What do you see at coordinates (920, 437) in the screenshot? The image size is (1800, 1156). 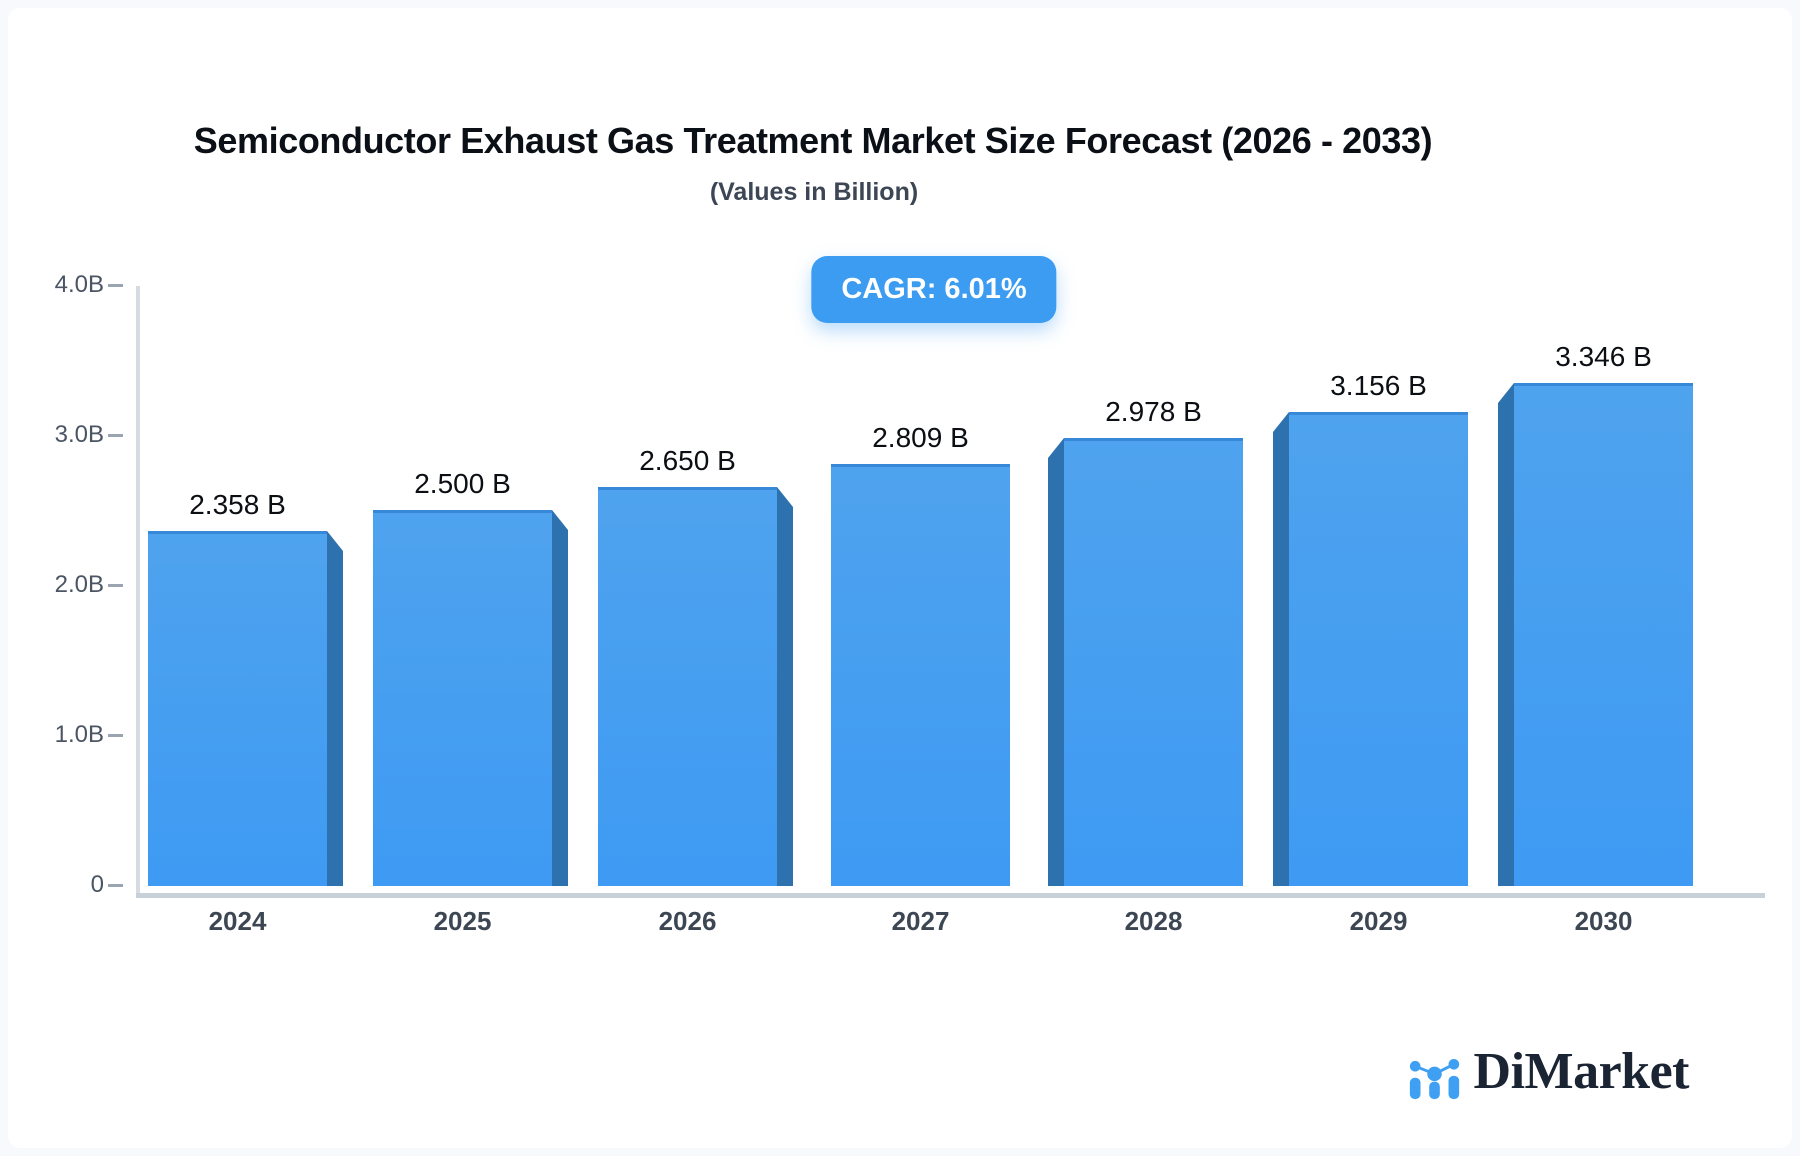 I see `bar-value-label: 2.809 B` at bounding box center [920, 437].